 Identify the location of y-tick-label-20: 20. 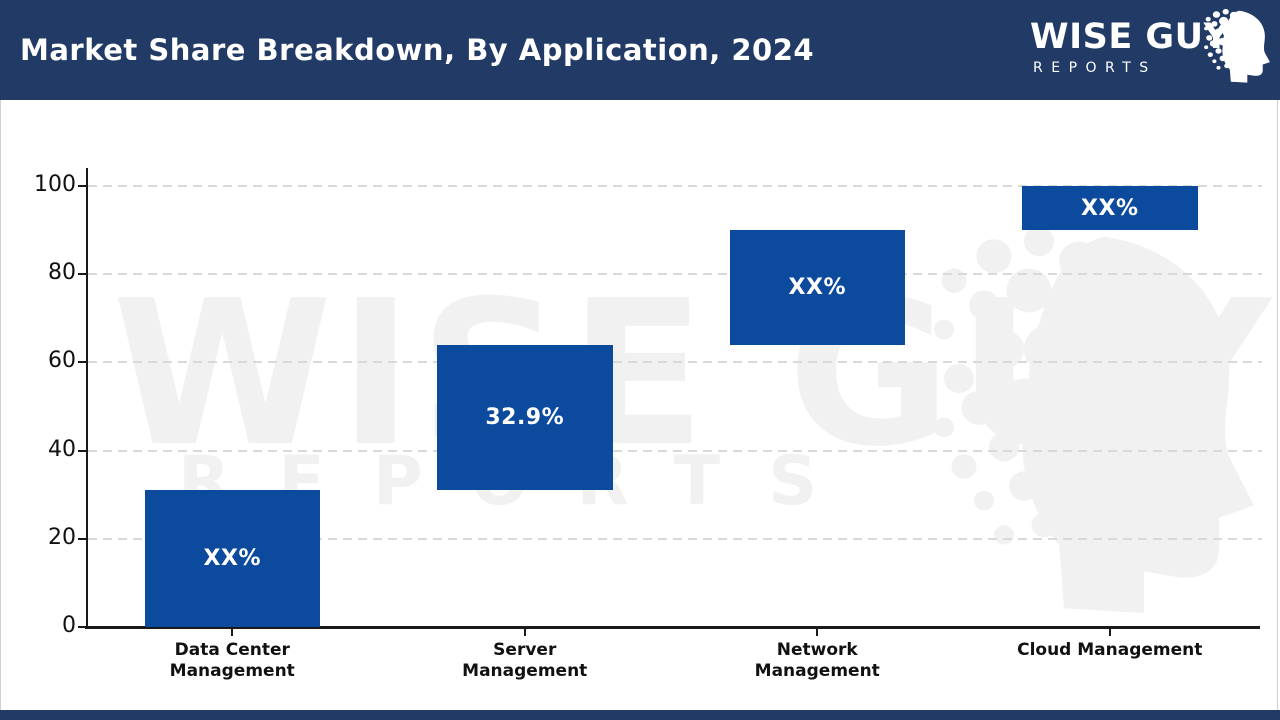
(62, 537).